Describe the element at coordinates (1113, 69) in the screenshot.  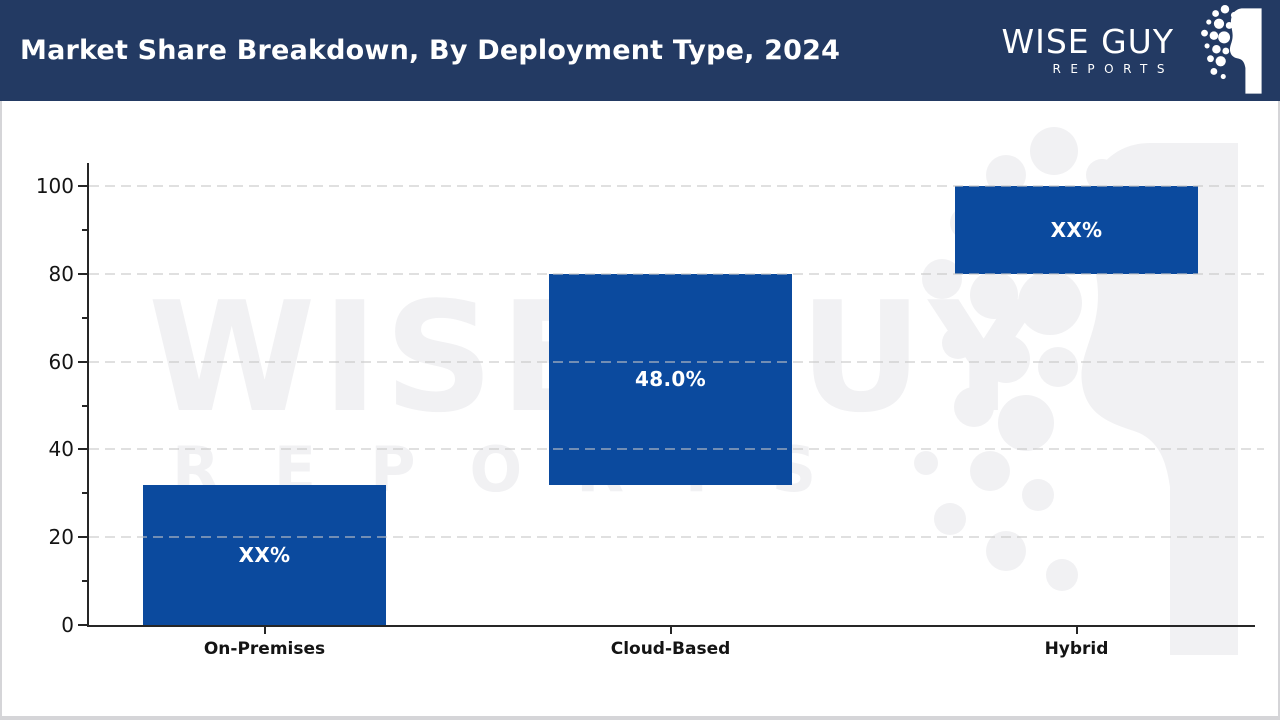
I see `brand-subtitle: REPORTS` at that location.